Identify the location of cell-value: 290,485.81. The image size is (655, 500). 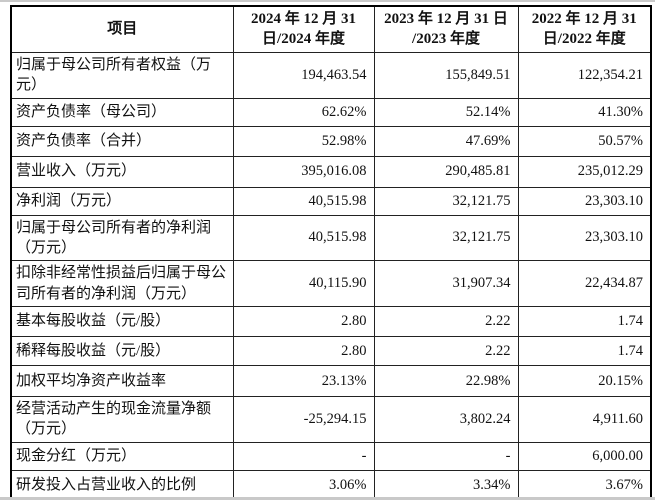
(446, 171).